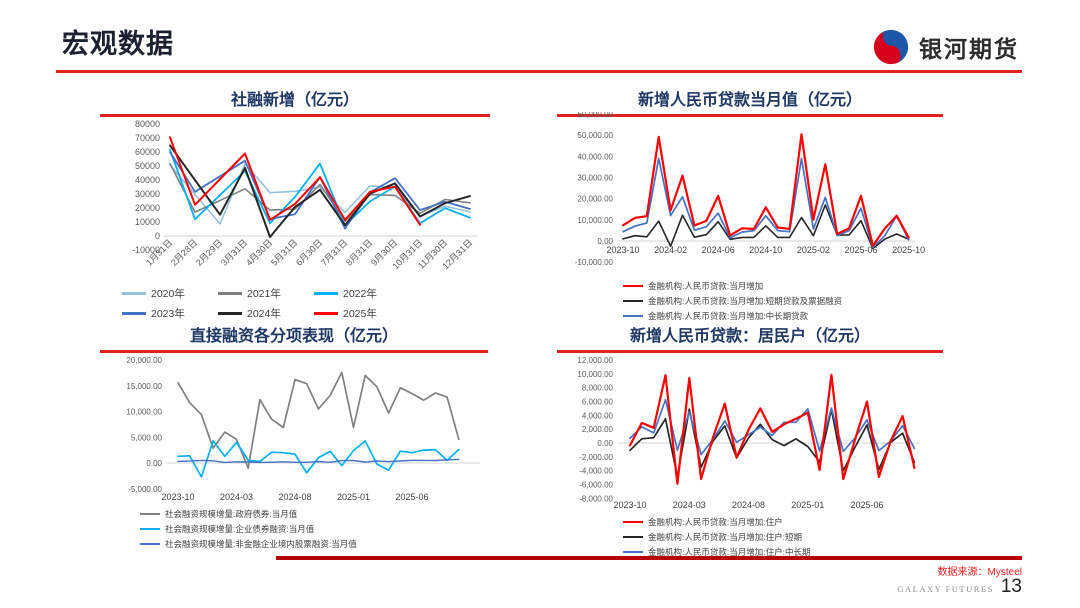 This screenshot has width=1080, height=608. What do you see at coordinates (595, 135) in the screenshot?
I see `svg-text: 50,000.00` at bounding box center [595, 135].